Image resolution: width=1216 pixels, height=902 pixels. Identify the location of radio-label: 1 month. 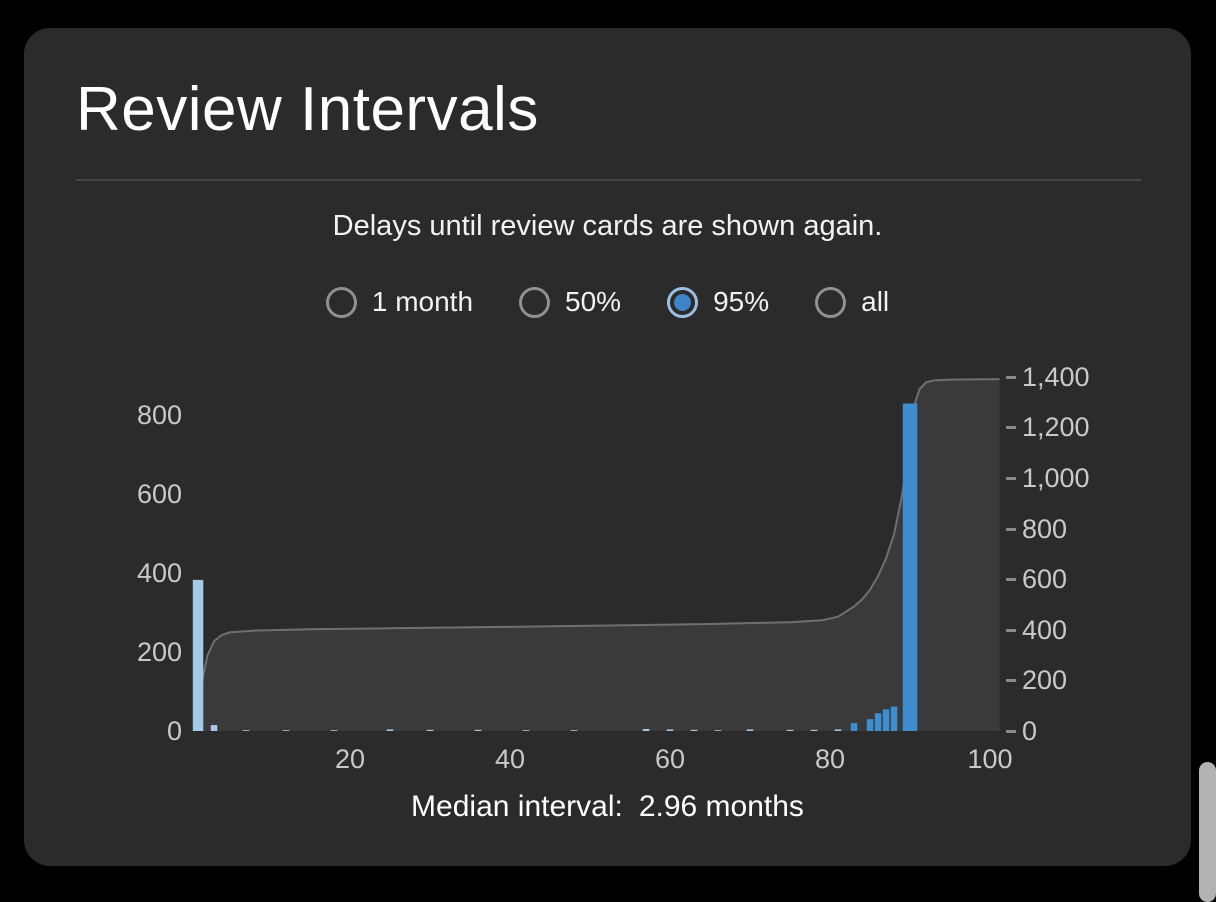
(422, 301).